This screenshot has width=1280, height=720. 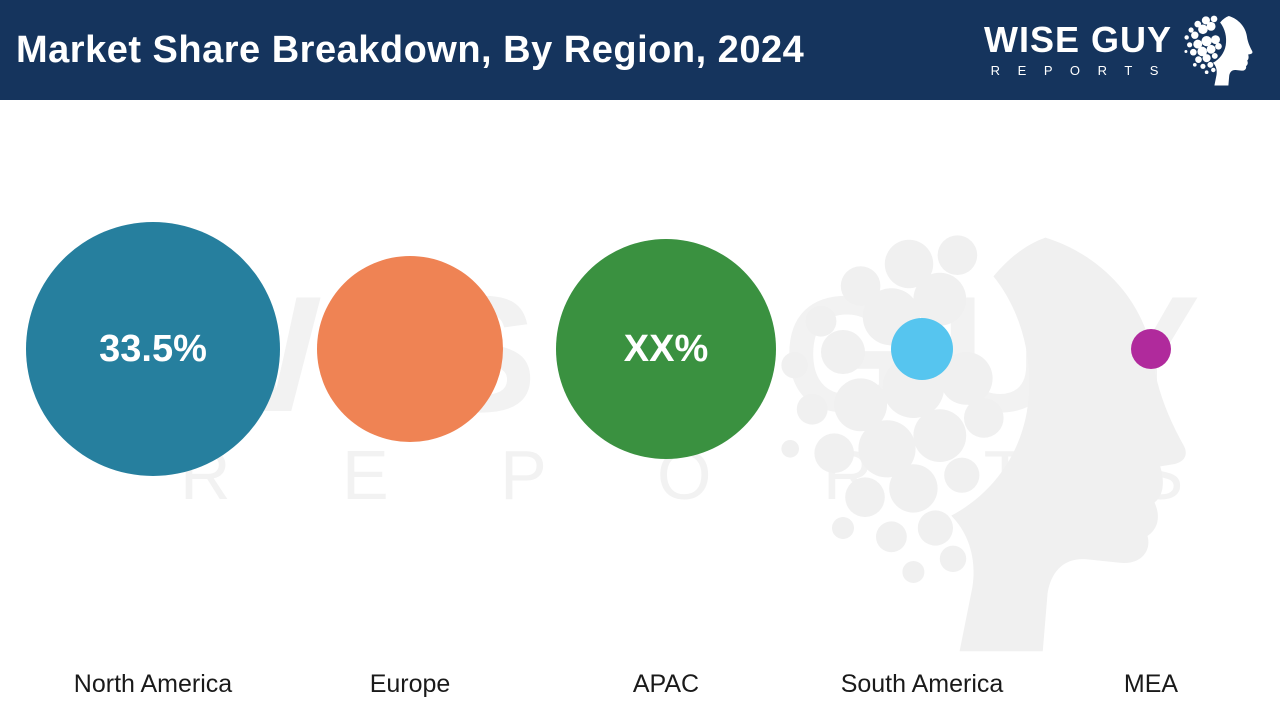 I want to click on logo-subtext: R E P O R T S, so click(x=1078, y=70).